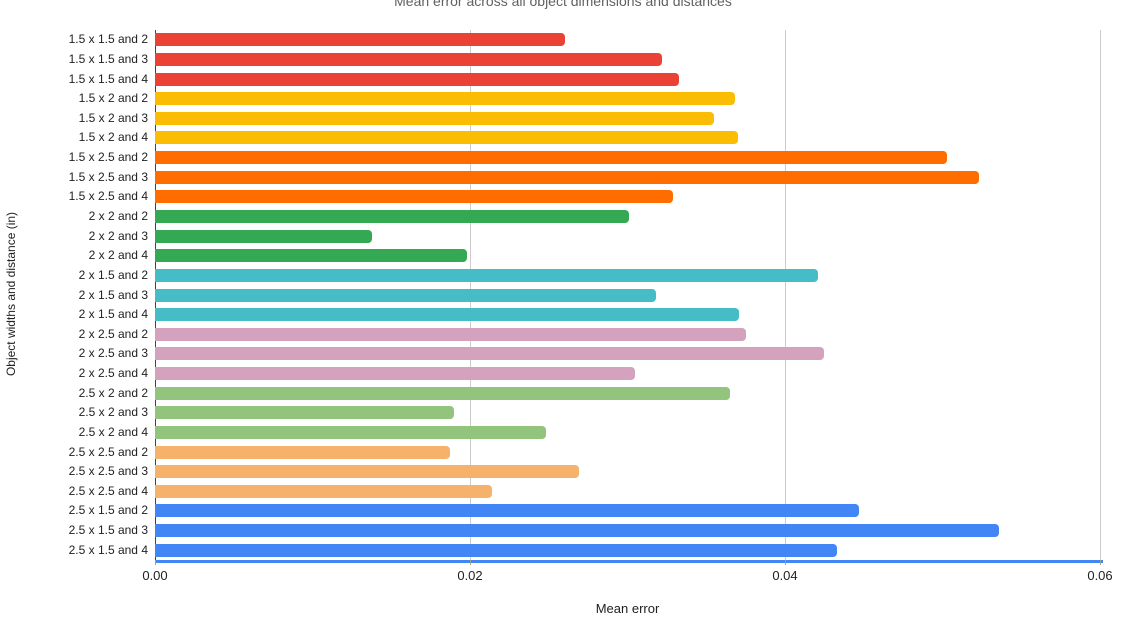 The width and height of the screenshot is (1126, 626). Describe the element at coordinates (108, 78) in the screenshot. I see `category-label: 1.5 x 1.5 and 4` at that location.